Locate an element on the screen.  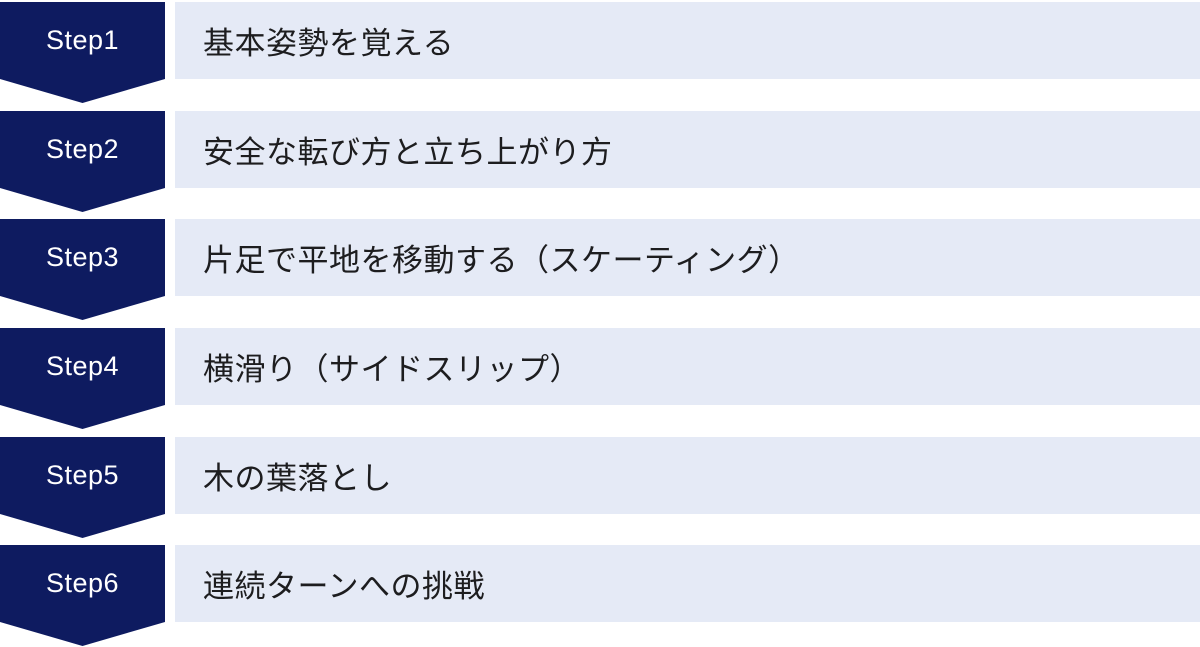
step-description: 安全な転び方と立ち上がり方 is located at coordinates (408, 152).